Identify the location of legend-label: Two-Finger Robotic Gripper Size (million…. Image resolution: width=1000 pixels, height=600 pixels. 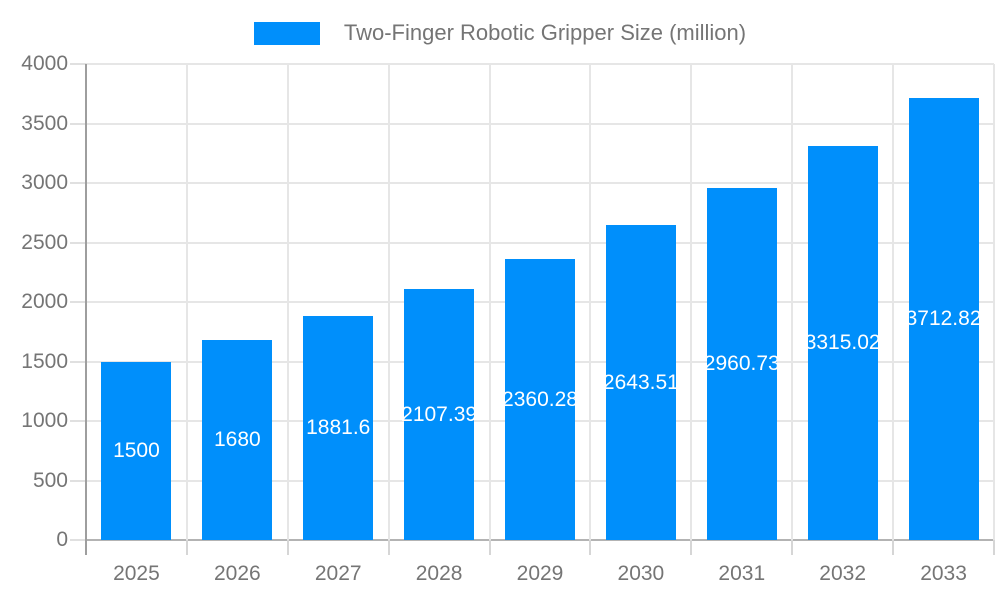
(545, 32).